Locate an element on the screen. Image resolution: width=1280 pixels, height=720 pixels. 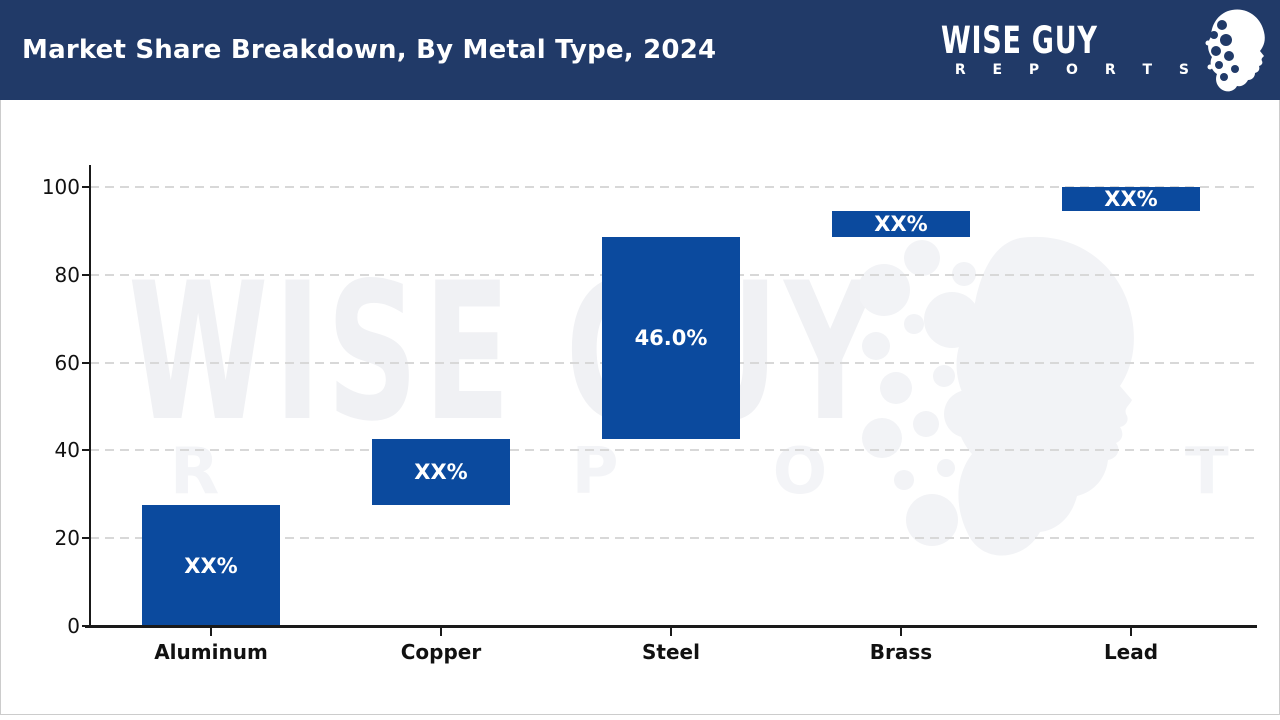
y-tick-label: 0 is located at coordinates (73, 626).